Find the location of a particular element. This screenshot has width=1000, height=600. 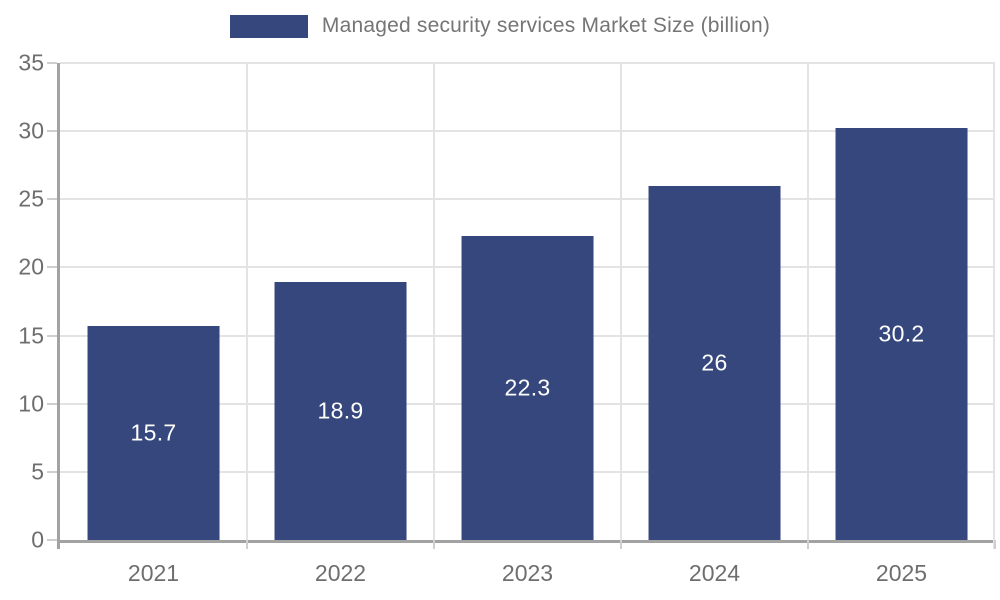

y-tick-label-25: 25 is located at coordinates (31, 198).